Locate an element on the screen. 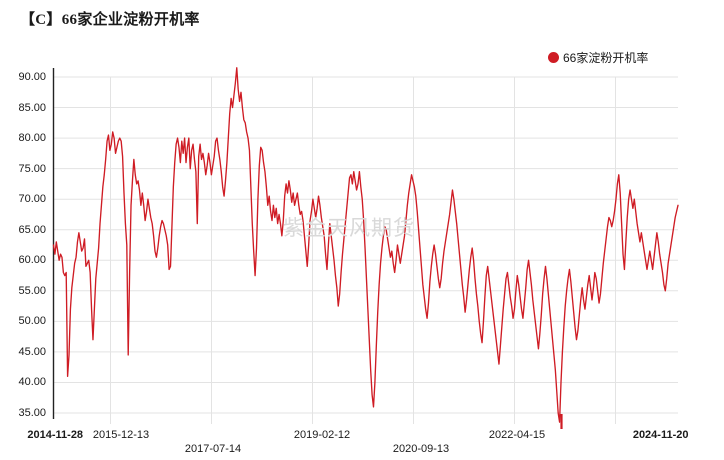 This screenshot has width=724, height=460. x-axis-tick-label: 2022-04-15 is located at coordinates (517, 435).